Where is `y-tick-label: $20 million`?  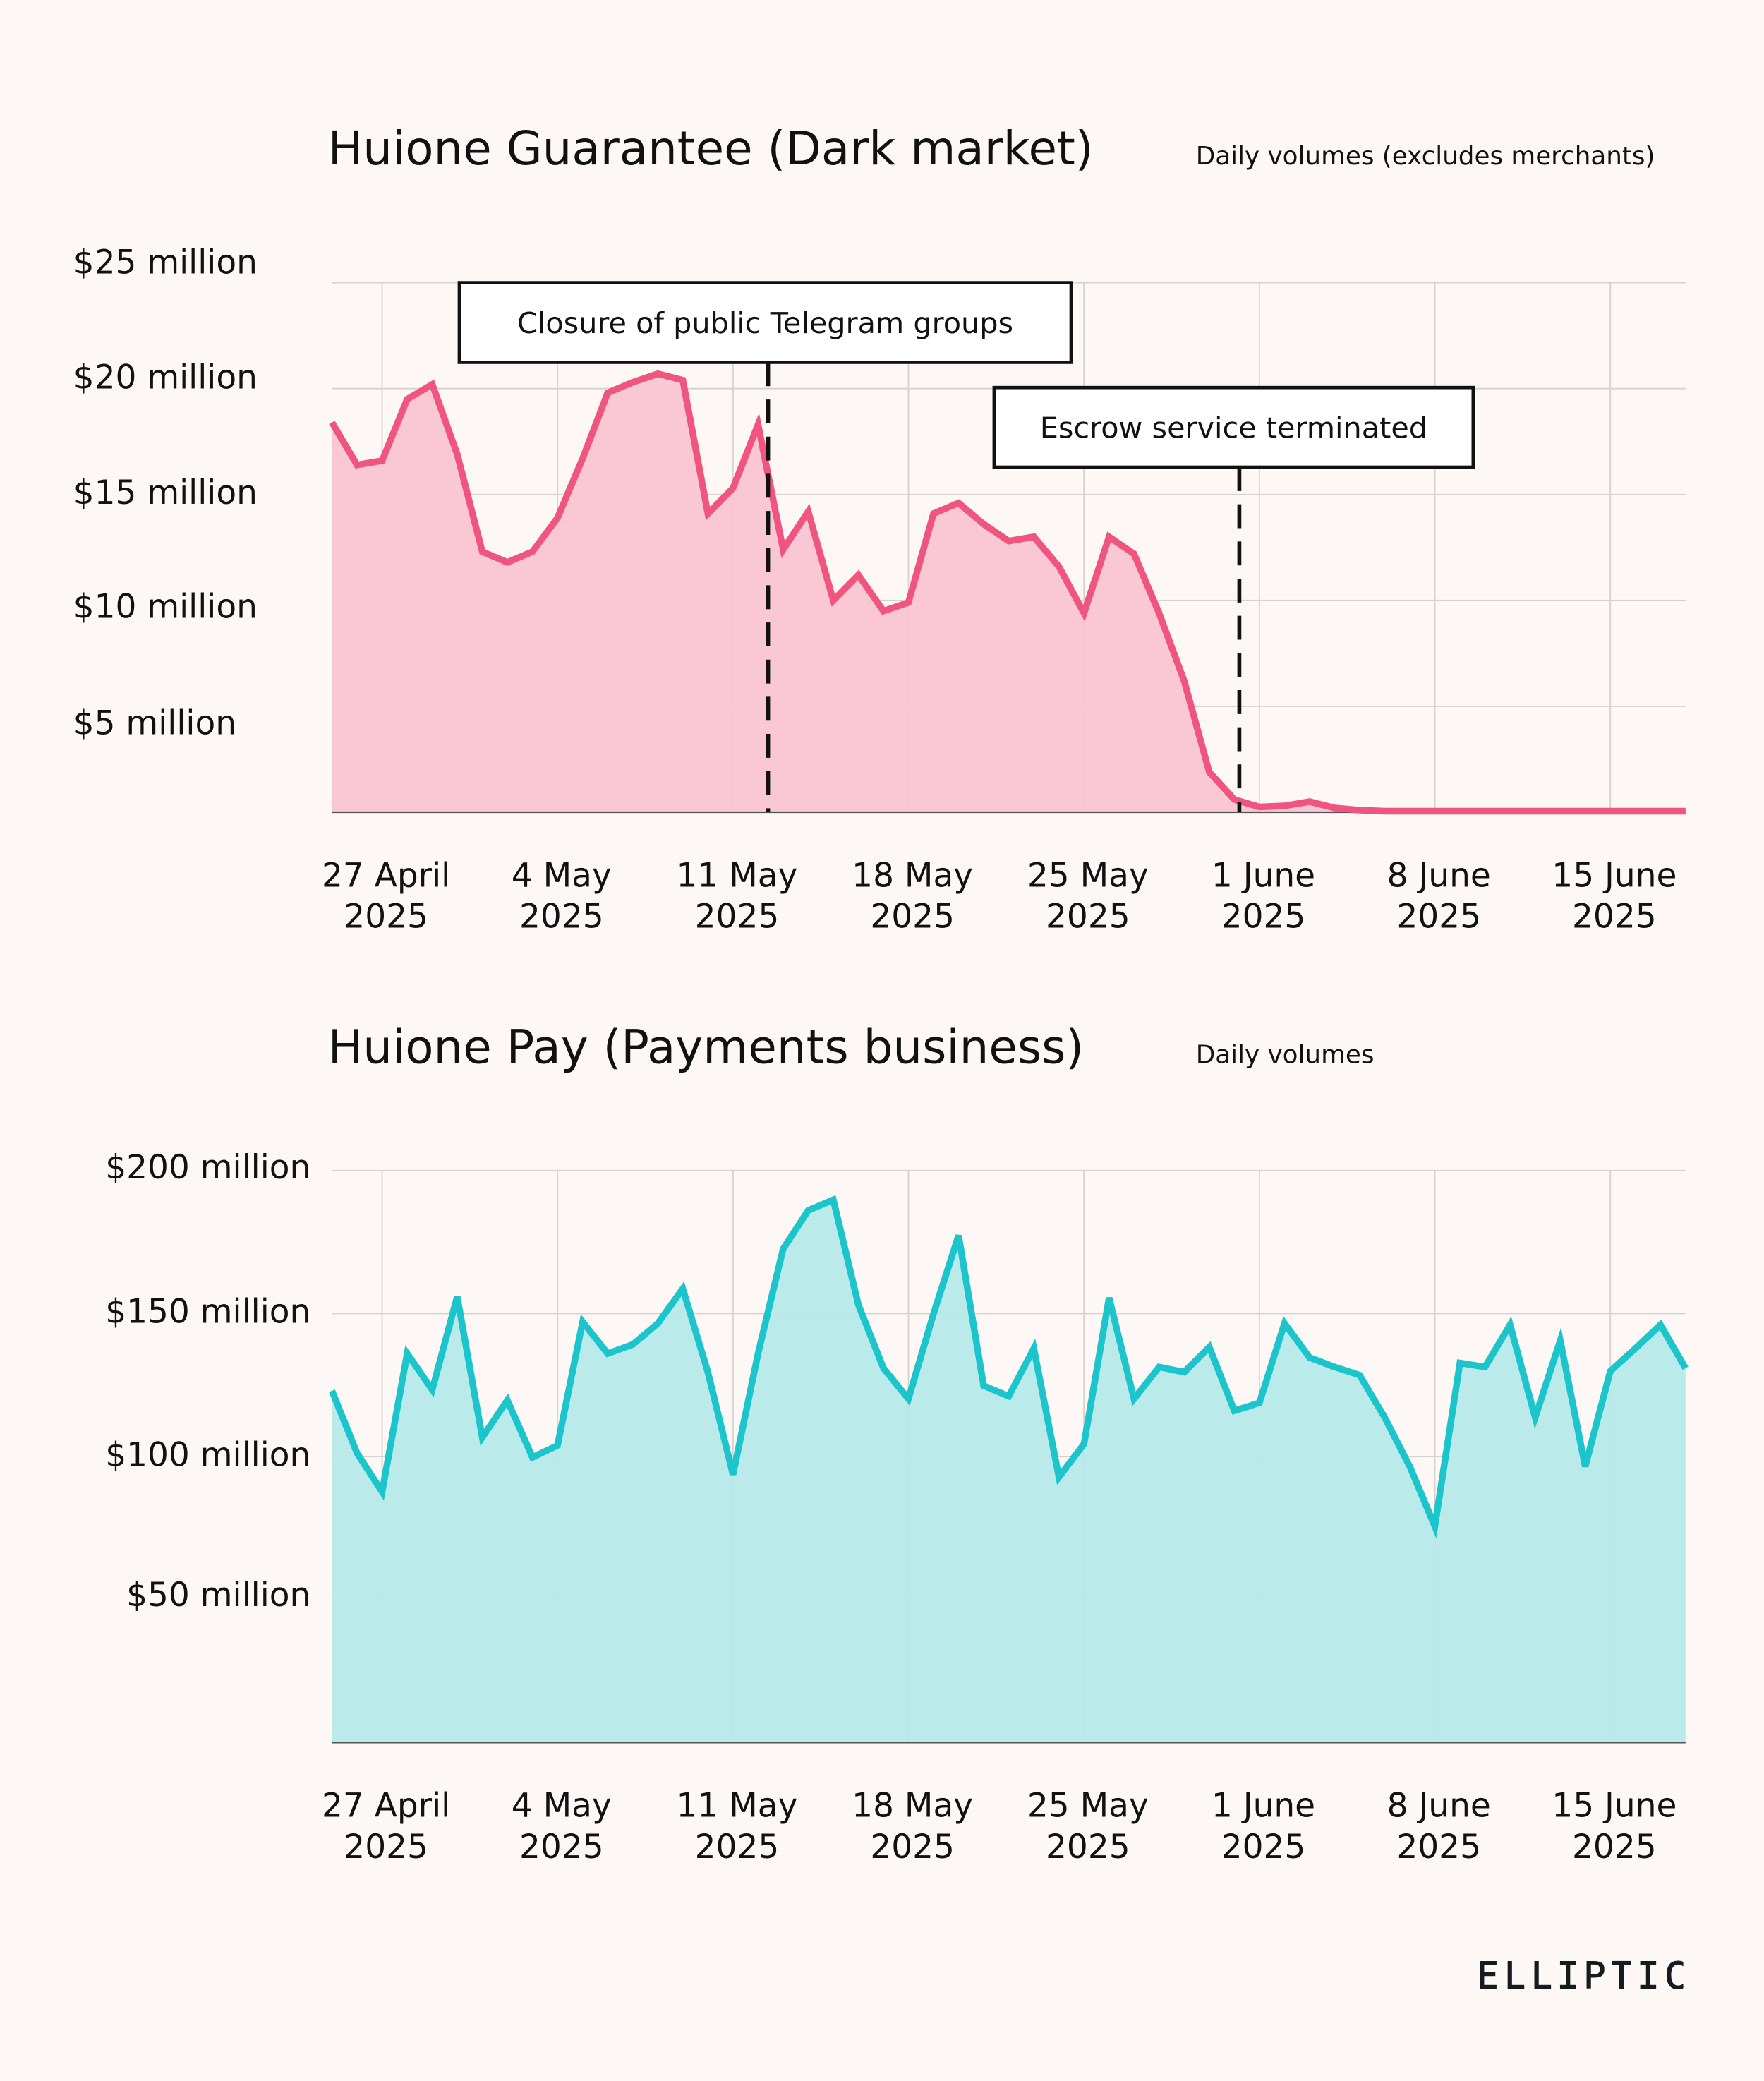
y-tick-label: $20 million is located at coordinates (165, 377).